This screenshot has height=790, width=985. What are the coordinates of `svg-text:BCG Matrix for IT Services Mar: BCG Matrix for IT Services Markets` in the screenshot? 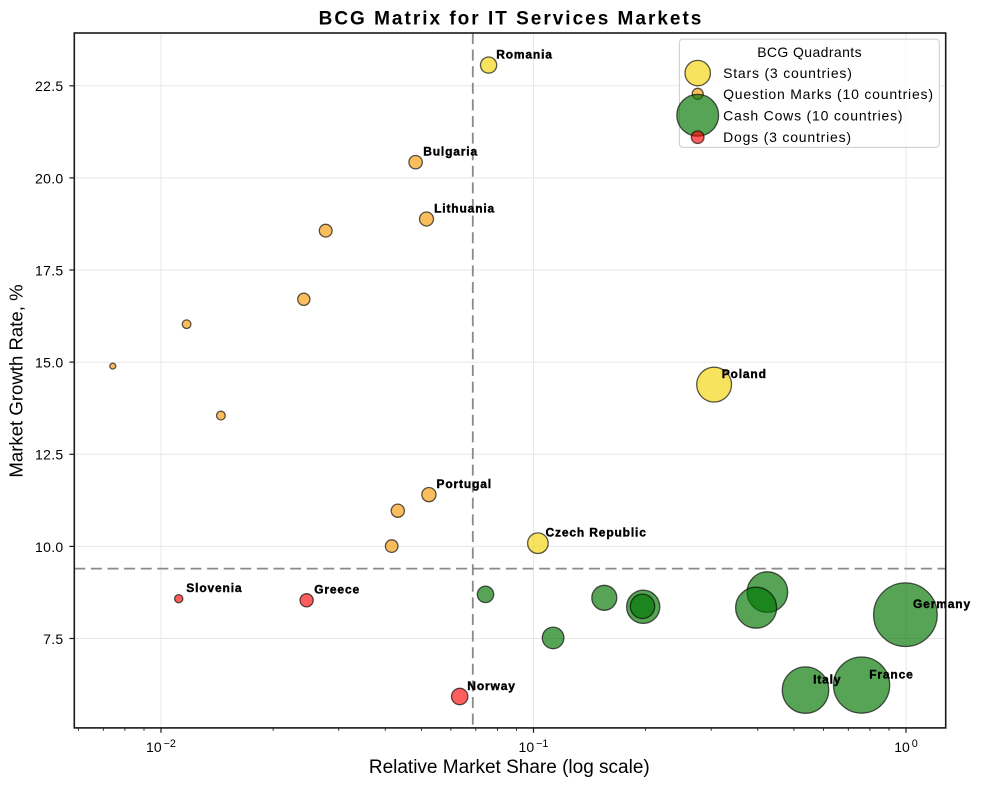 It's located at (511, 19).